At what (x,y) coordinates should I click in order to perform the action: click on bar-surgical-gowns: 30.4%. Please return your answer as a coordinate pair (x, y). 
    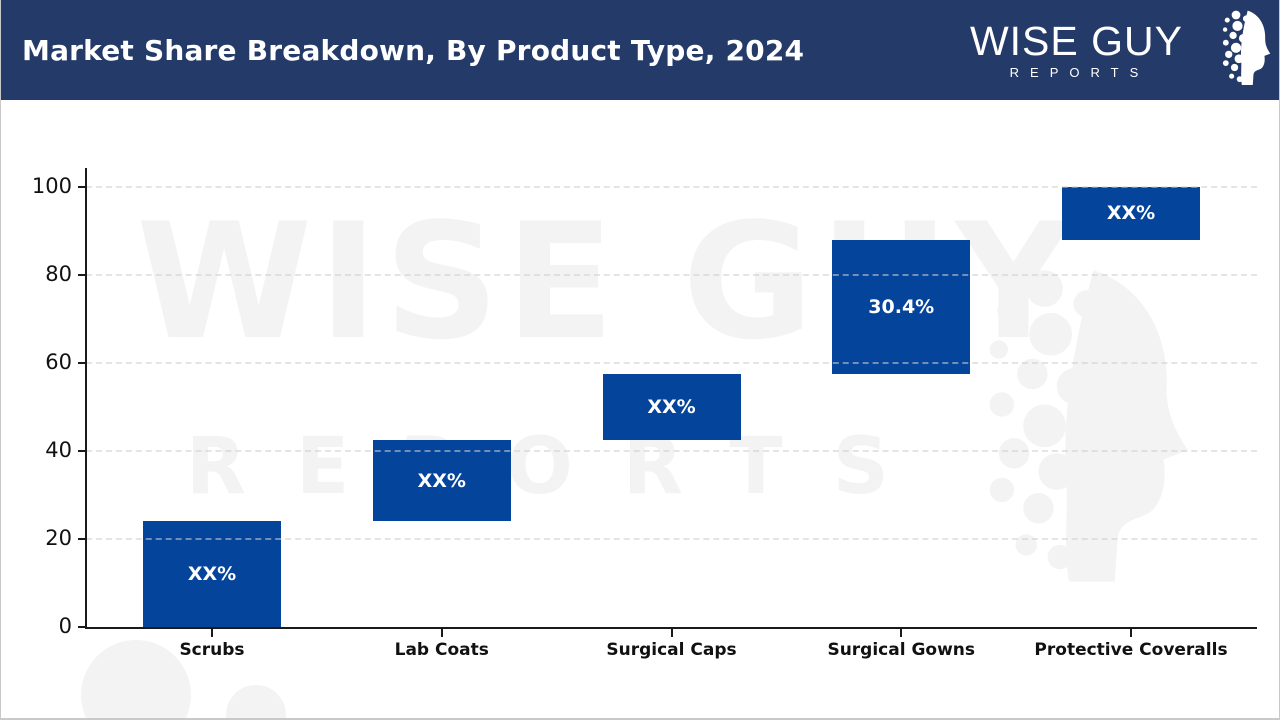
    Looking at the image, I should click on (901, 306).